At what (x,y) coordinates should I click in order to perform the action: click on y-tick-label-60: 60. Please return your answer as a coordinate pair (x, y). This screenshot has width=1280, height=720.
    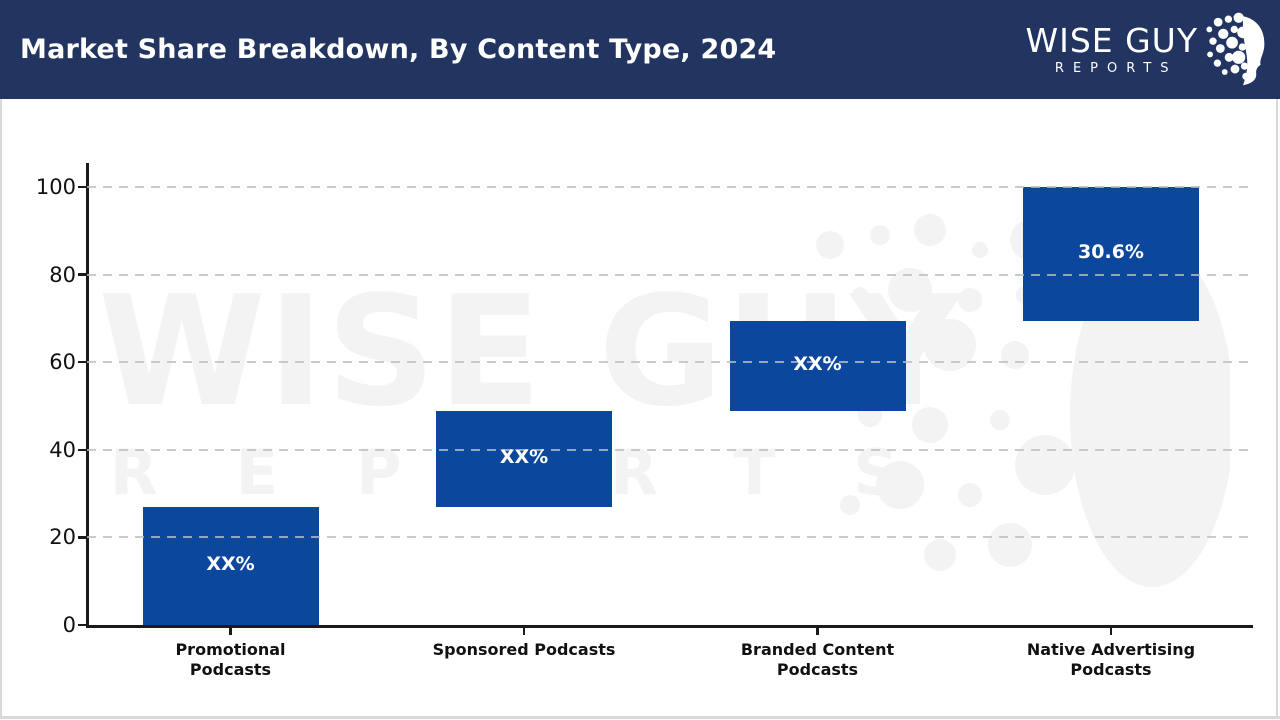
    Looking at the image, I should click on (62, 362).